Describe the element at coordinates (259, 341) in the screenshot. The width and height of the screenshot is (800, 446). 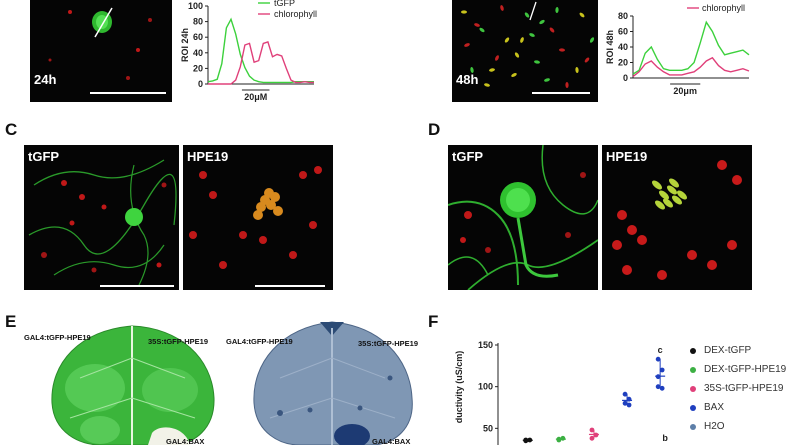
I see `leaf2-label-top-left: GAL4:tGFP-HPE19` at that location.